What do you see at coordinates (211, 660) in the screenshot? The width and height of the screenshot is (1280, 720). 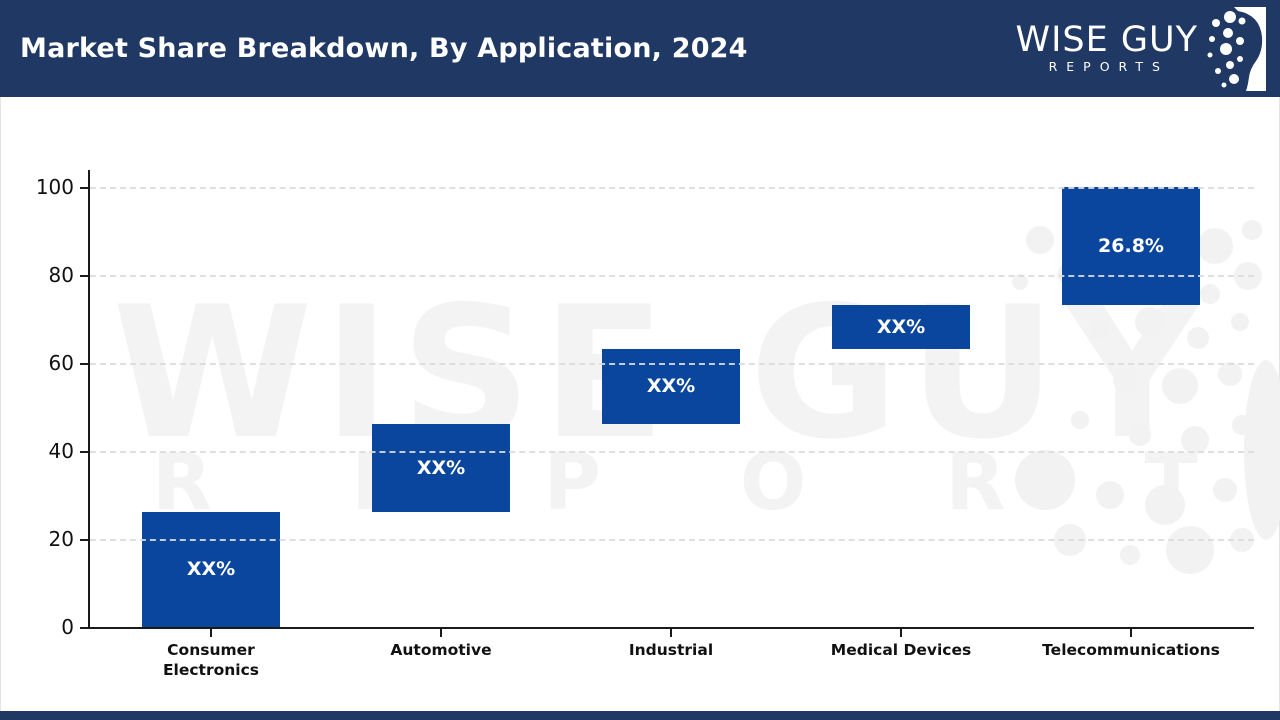 I see `category-label-consumer-electronics: Consumer Electronics` at bounding box center [211, 660].